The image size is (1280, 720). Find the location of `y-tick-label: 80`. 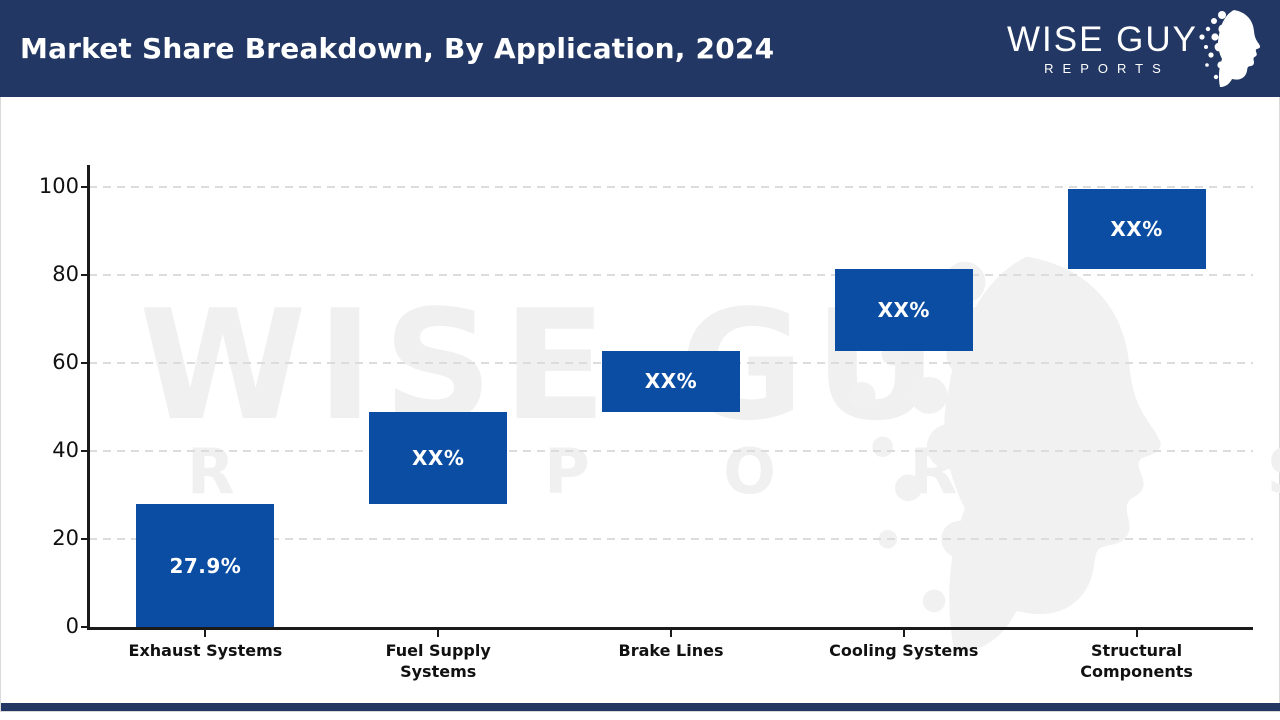

y-tick-label: 80 is located at coordinates (65, 274).